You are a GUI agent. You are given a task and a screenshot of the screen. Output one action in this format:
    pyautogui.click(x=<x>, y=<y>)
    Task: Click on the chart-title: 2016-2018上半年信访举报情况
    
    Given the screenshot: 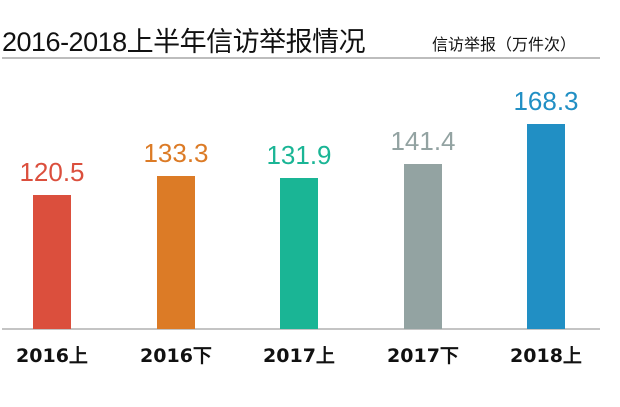 What is the action you would take?
    pyautogui.click(x=184, y=42)
    